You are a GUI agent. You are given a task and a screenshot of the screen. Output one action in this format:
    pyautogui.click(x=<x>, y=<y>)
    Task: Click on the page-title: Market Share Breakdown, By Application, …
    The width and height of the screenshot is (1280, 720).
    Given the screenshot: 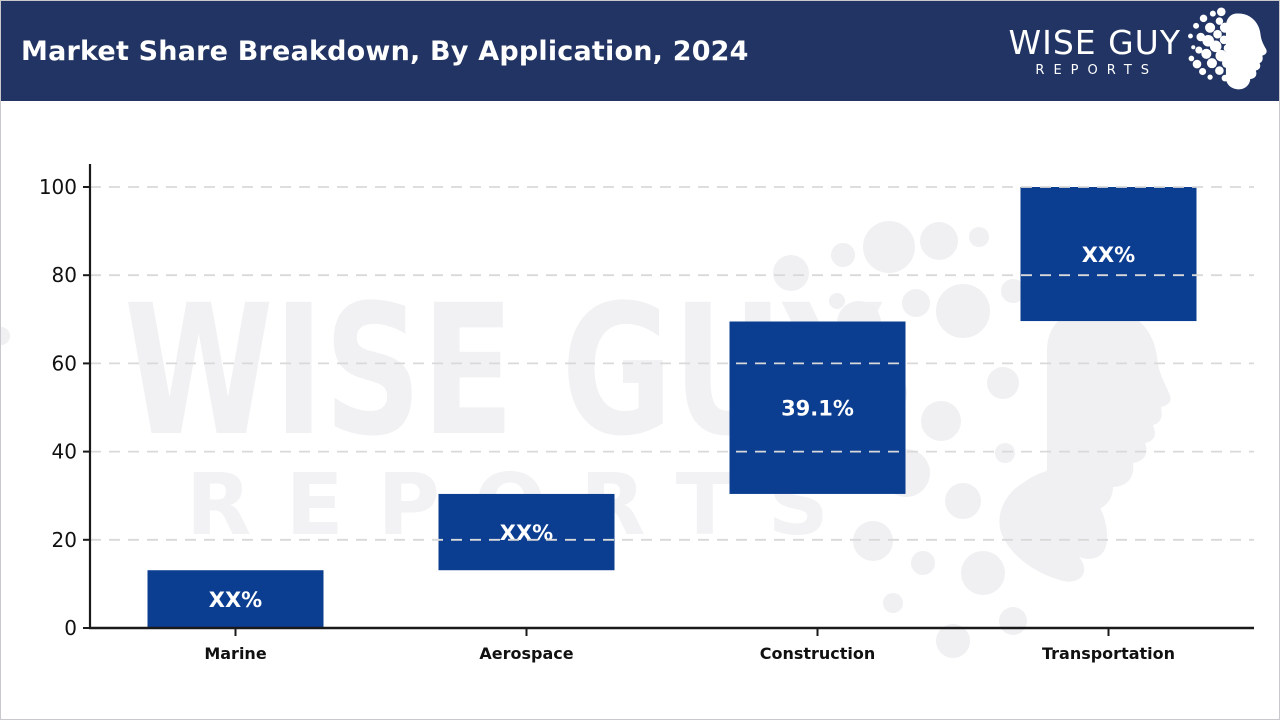 What is the action you would take?
    pyautogui.click(x=385, y=51)
    